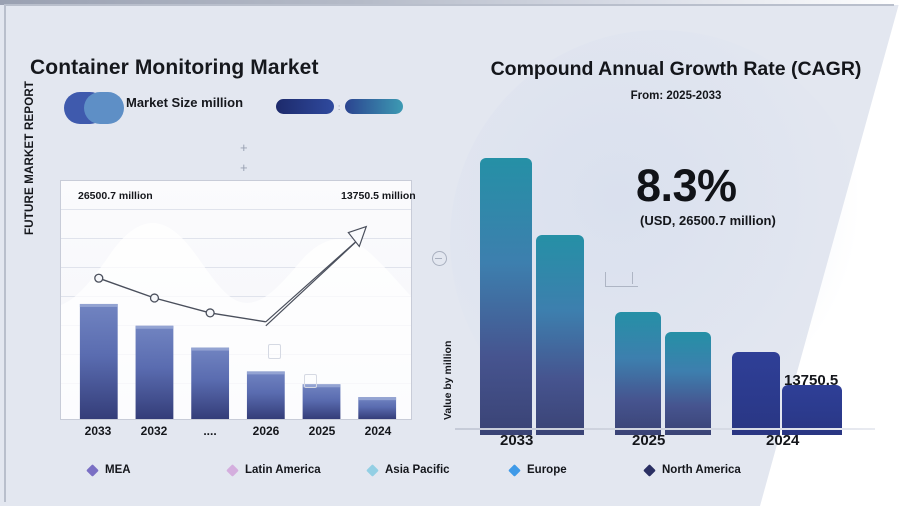  What do you see at coordinates (621, 279) in the screenshot?
I see `bracket-marker` at bounding box center [621, 279].